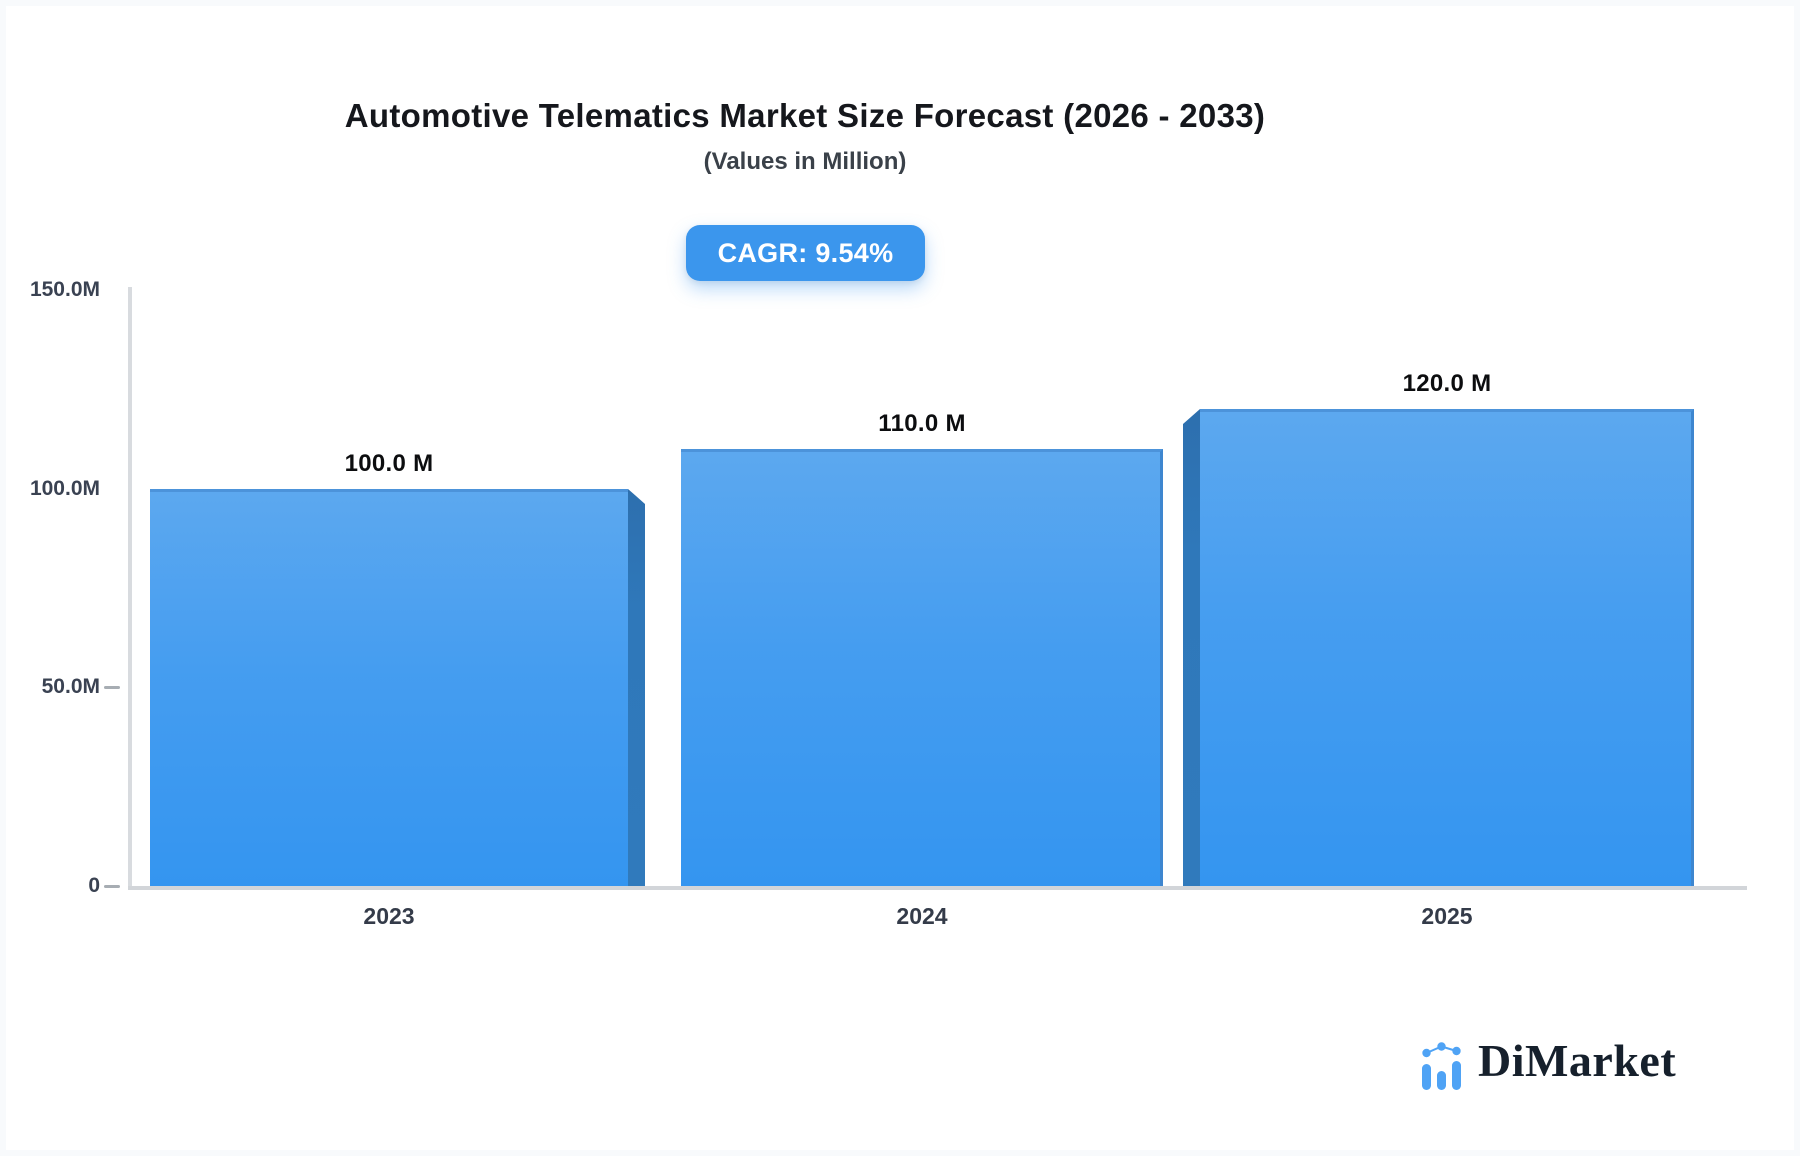 The width and height of the screenshot is (1800, 1156). What do you see at coordinates (1447, 383) in the screenshot?
I see `bar-value-label-2025: 120.0 M` at bounding box center [1447, 383].